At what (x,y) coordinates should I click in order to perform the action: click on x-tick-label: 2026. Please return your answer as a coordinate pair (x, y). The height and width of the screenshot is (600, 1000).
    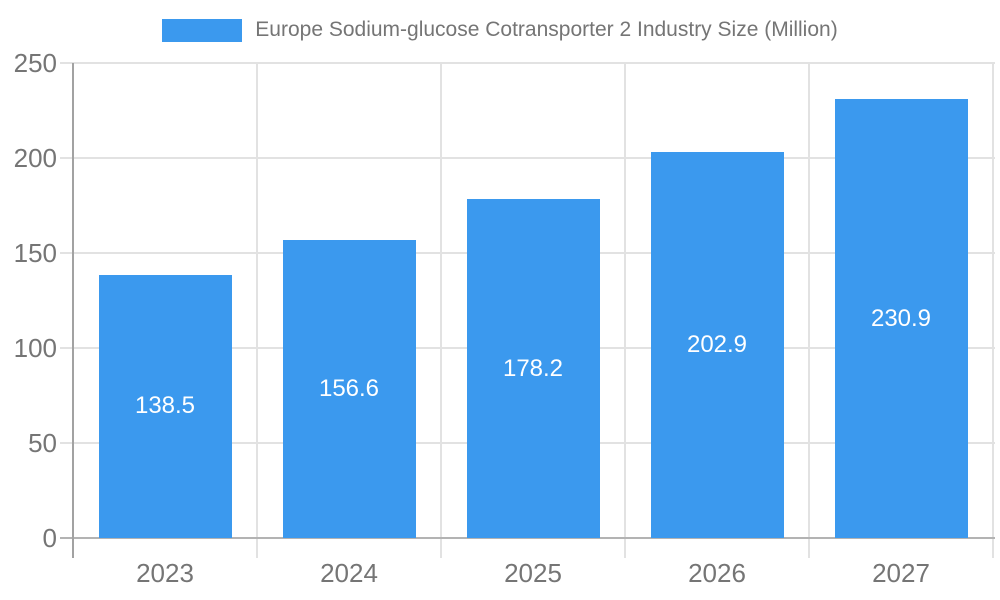
    Looking at the image, I should click on (717, 573).